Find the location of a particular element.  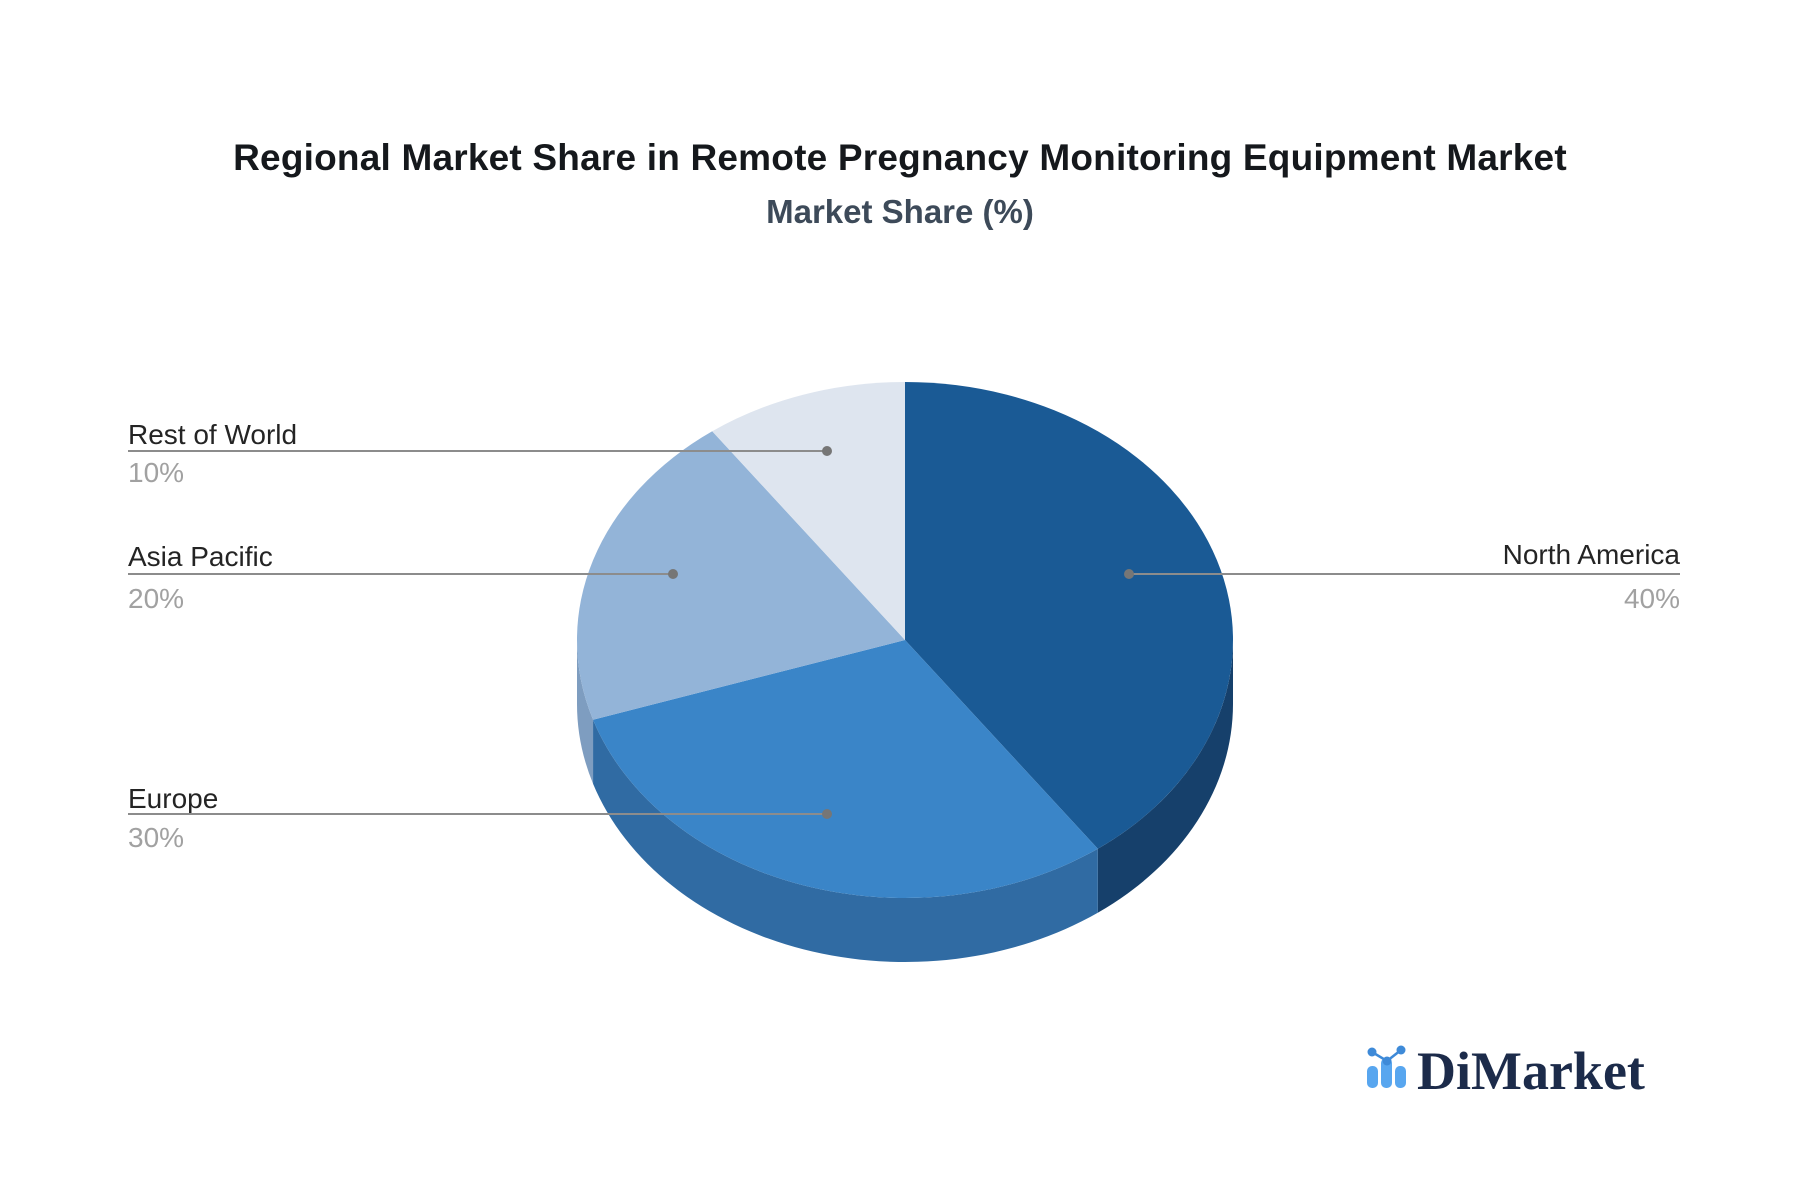

callout-label-europe: Europe is located at coordinates (173, 798).